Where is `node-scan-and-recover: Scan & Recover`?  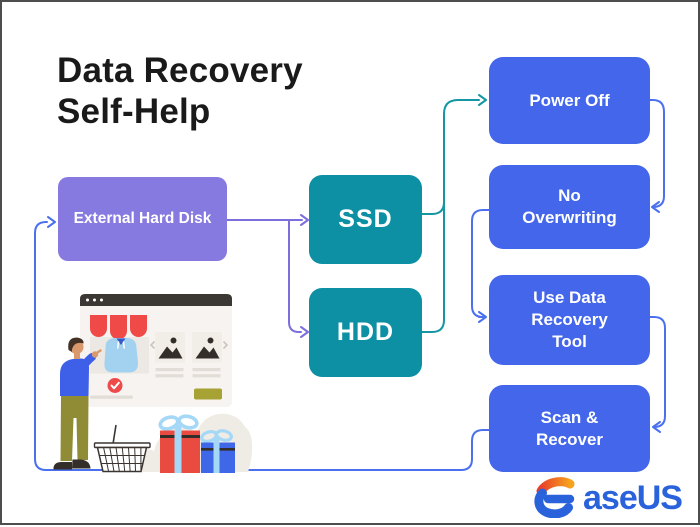 node-scan-and-recover: Scan & Recover is located at coordinates (569, 428).